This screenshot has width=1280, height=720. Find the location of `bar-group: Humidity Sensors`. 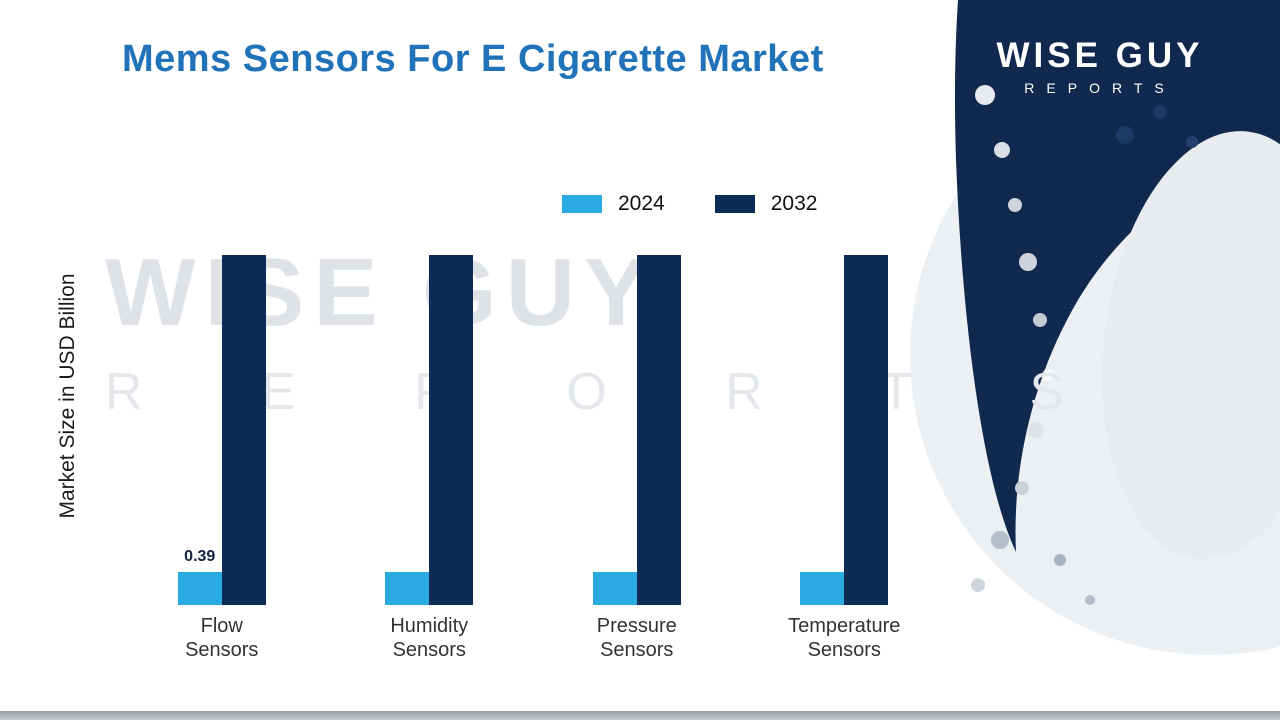

bar-group: Humidity Sensors is located at coordinates (430, 458).